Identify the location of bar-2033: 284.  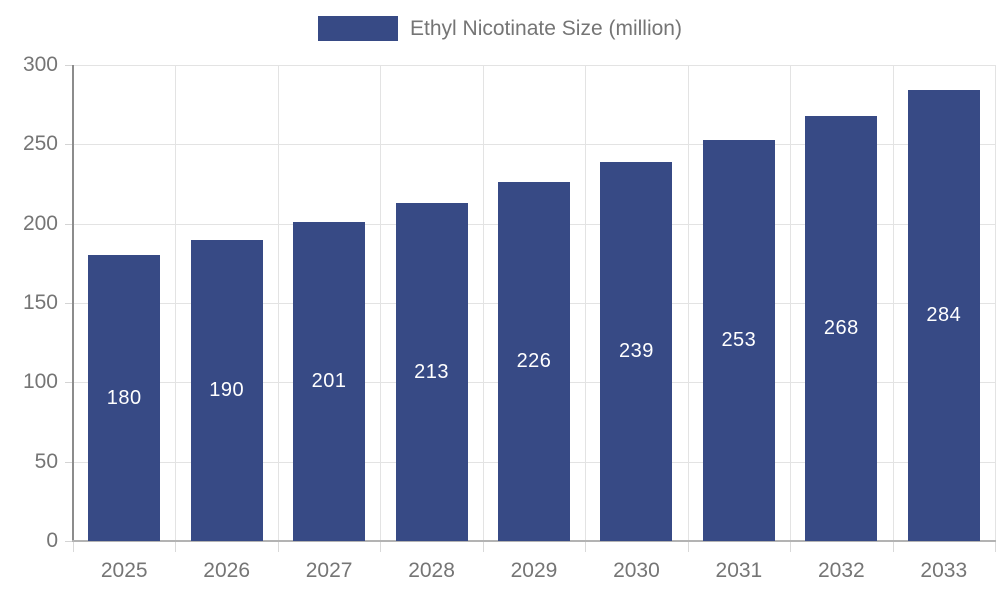
(943, 315).